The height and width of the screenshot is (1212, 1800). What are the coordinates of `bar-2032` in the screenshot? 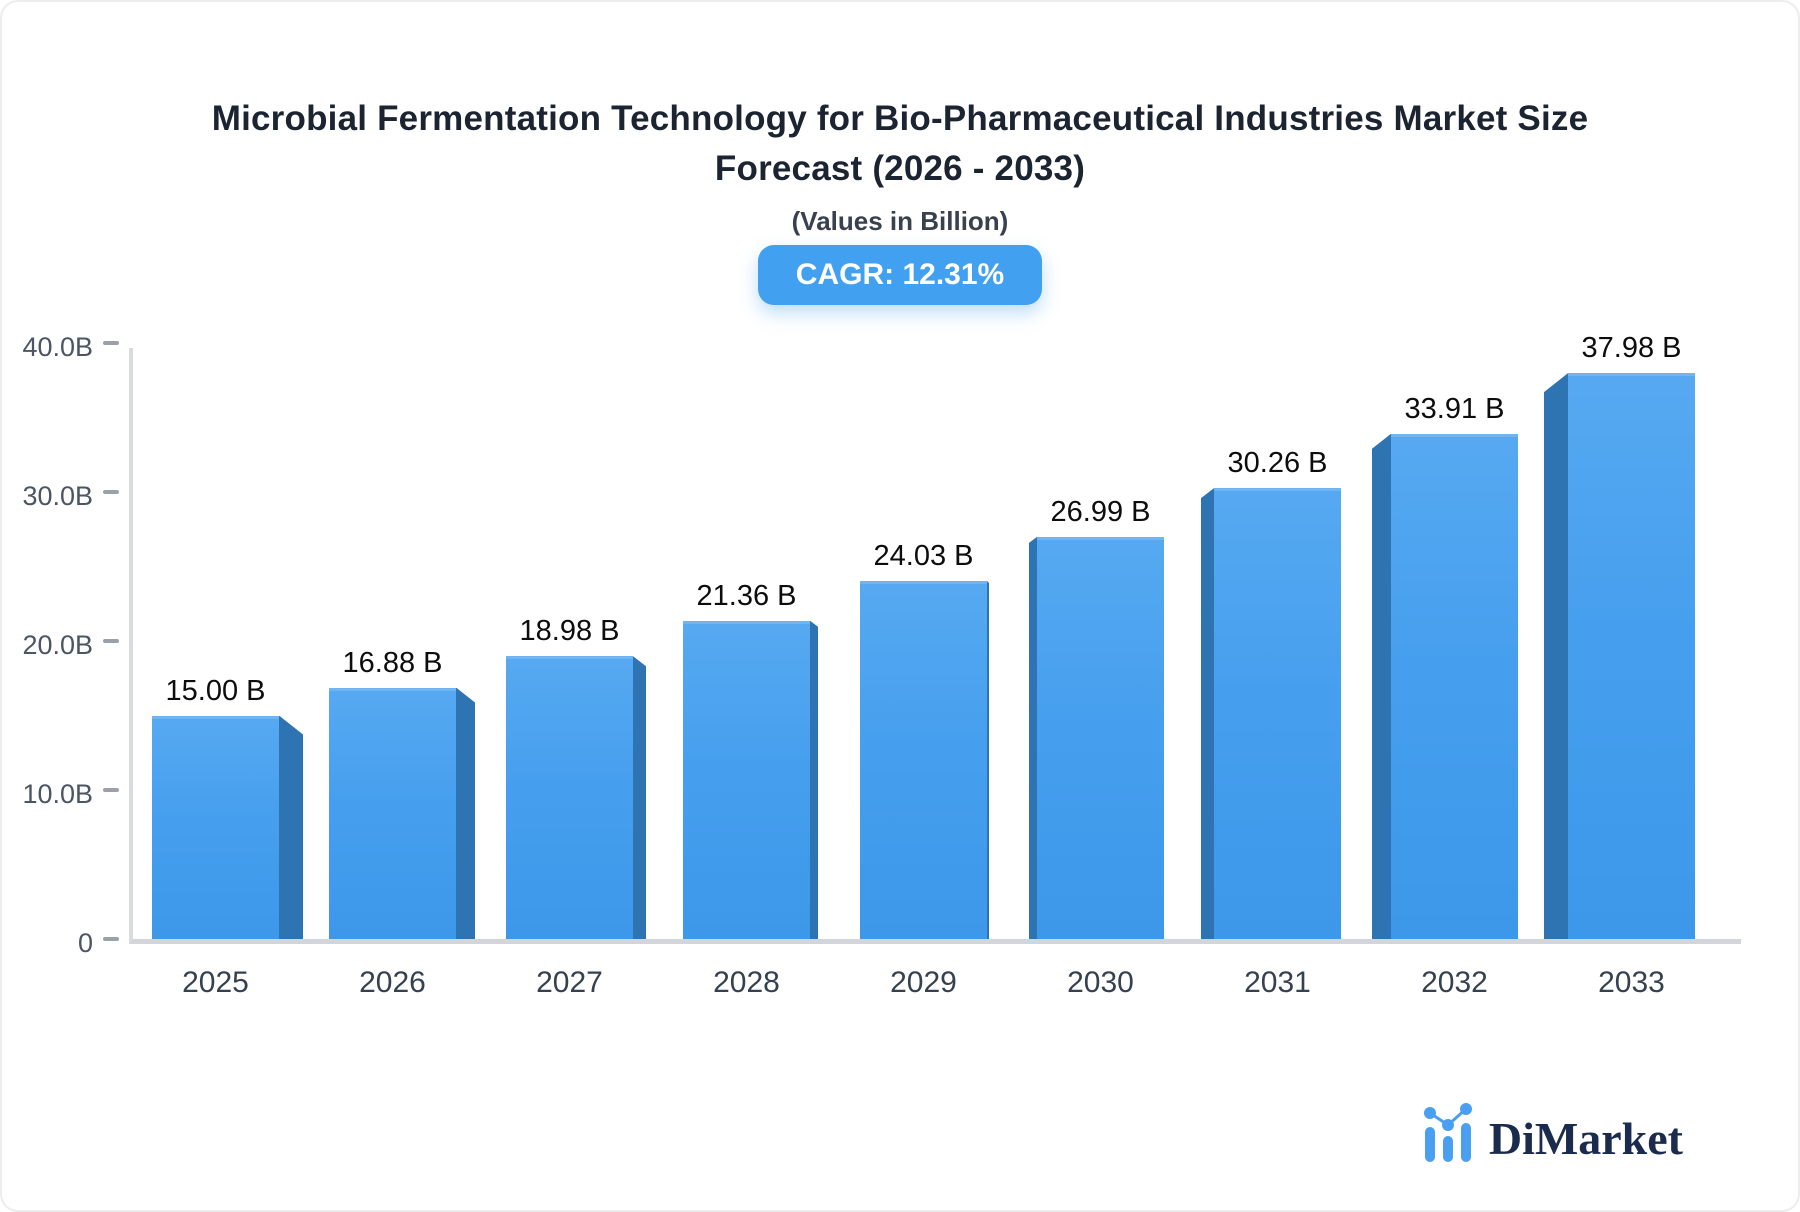 It's located at (1454, 686).